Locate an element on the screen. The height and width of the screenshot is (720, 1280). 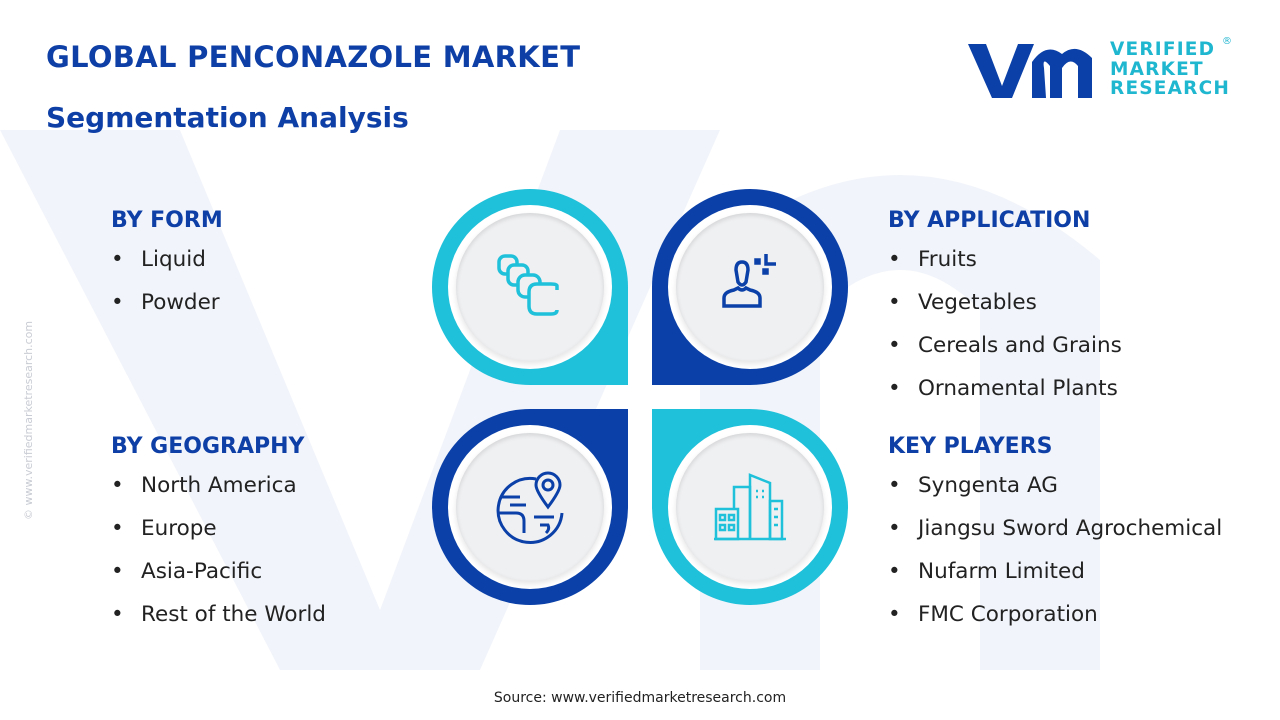
side-watermark: © www.verifiedmarketresearch.com is located at coordinates (28, 420).